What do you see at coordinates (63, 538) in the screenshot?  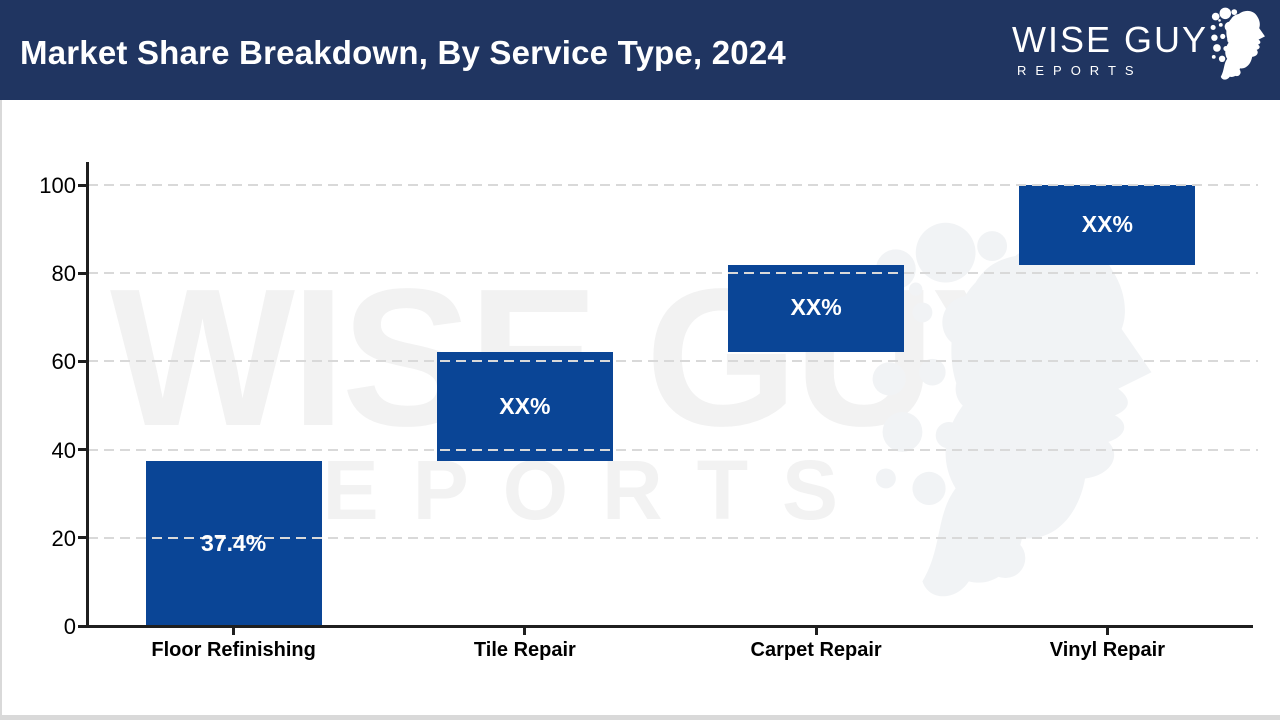 I see `y-axis-label-20: 20` at bounding box center [63, 538].